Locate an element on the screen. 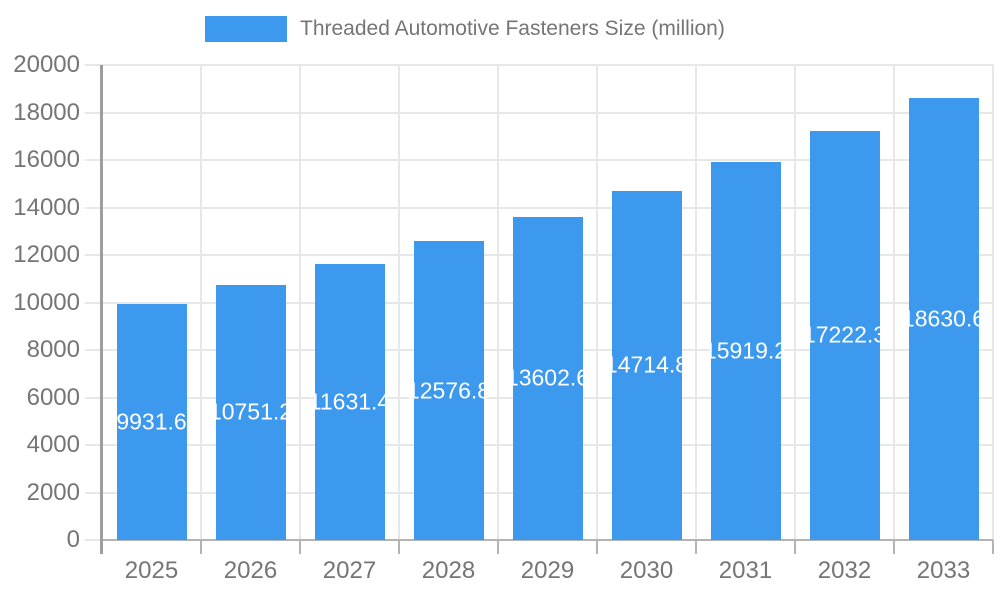 The height and width of the screenshot is (600, 1000). y-axis-tick-label: 18000 is located at coordinates (46, 112).